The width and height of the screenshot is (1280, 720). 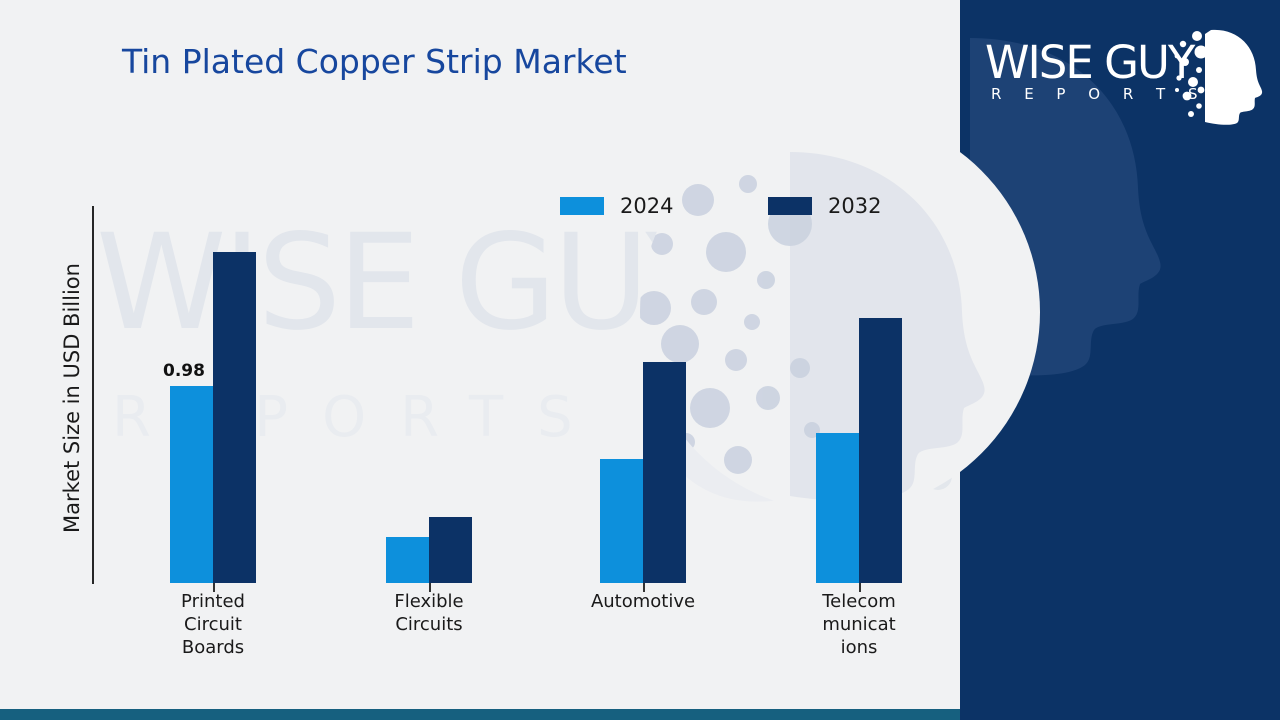 What do you see at coordinates (213, 647) in the screenshot?
I see `category-label-line: Boards` at bounding box center [213, 647].